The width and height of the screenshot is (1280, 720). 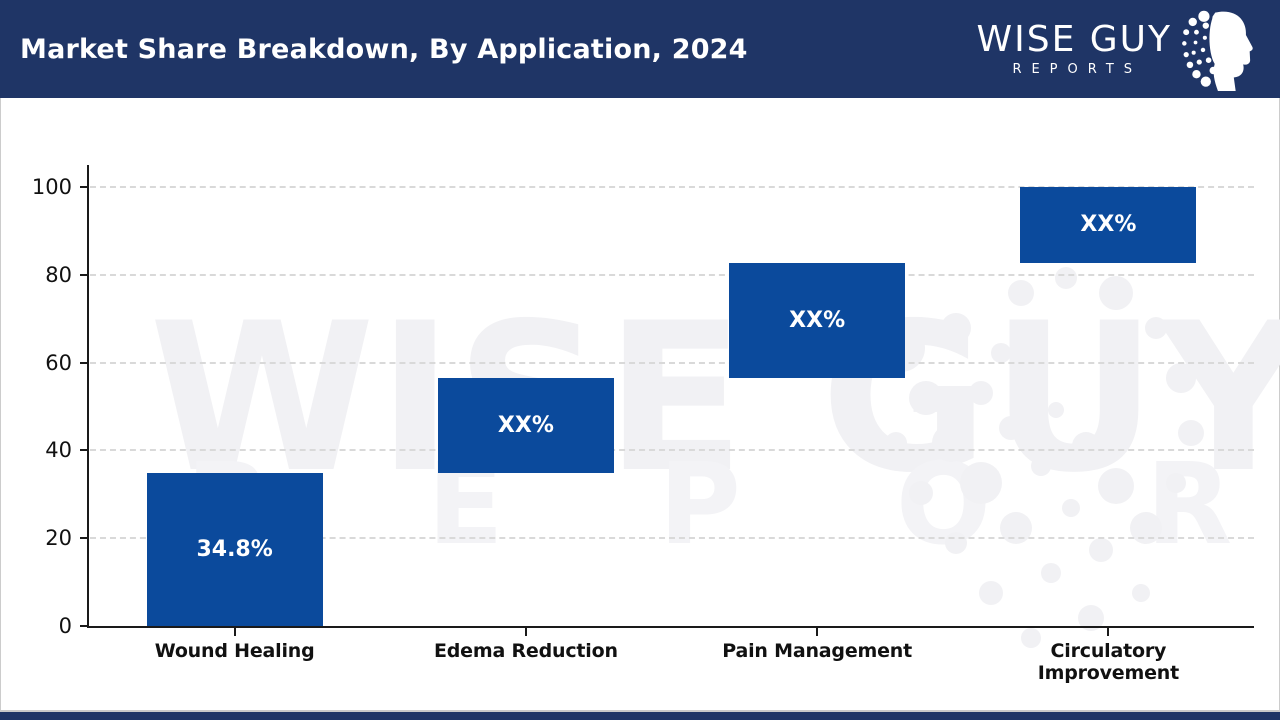 I want to click on y-tick-label: 20, so click(x=58, y=538).